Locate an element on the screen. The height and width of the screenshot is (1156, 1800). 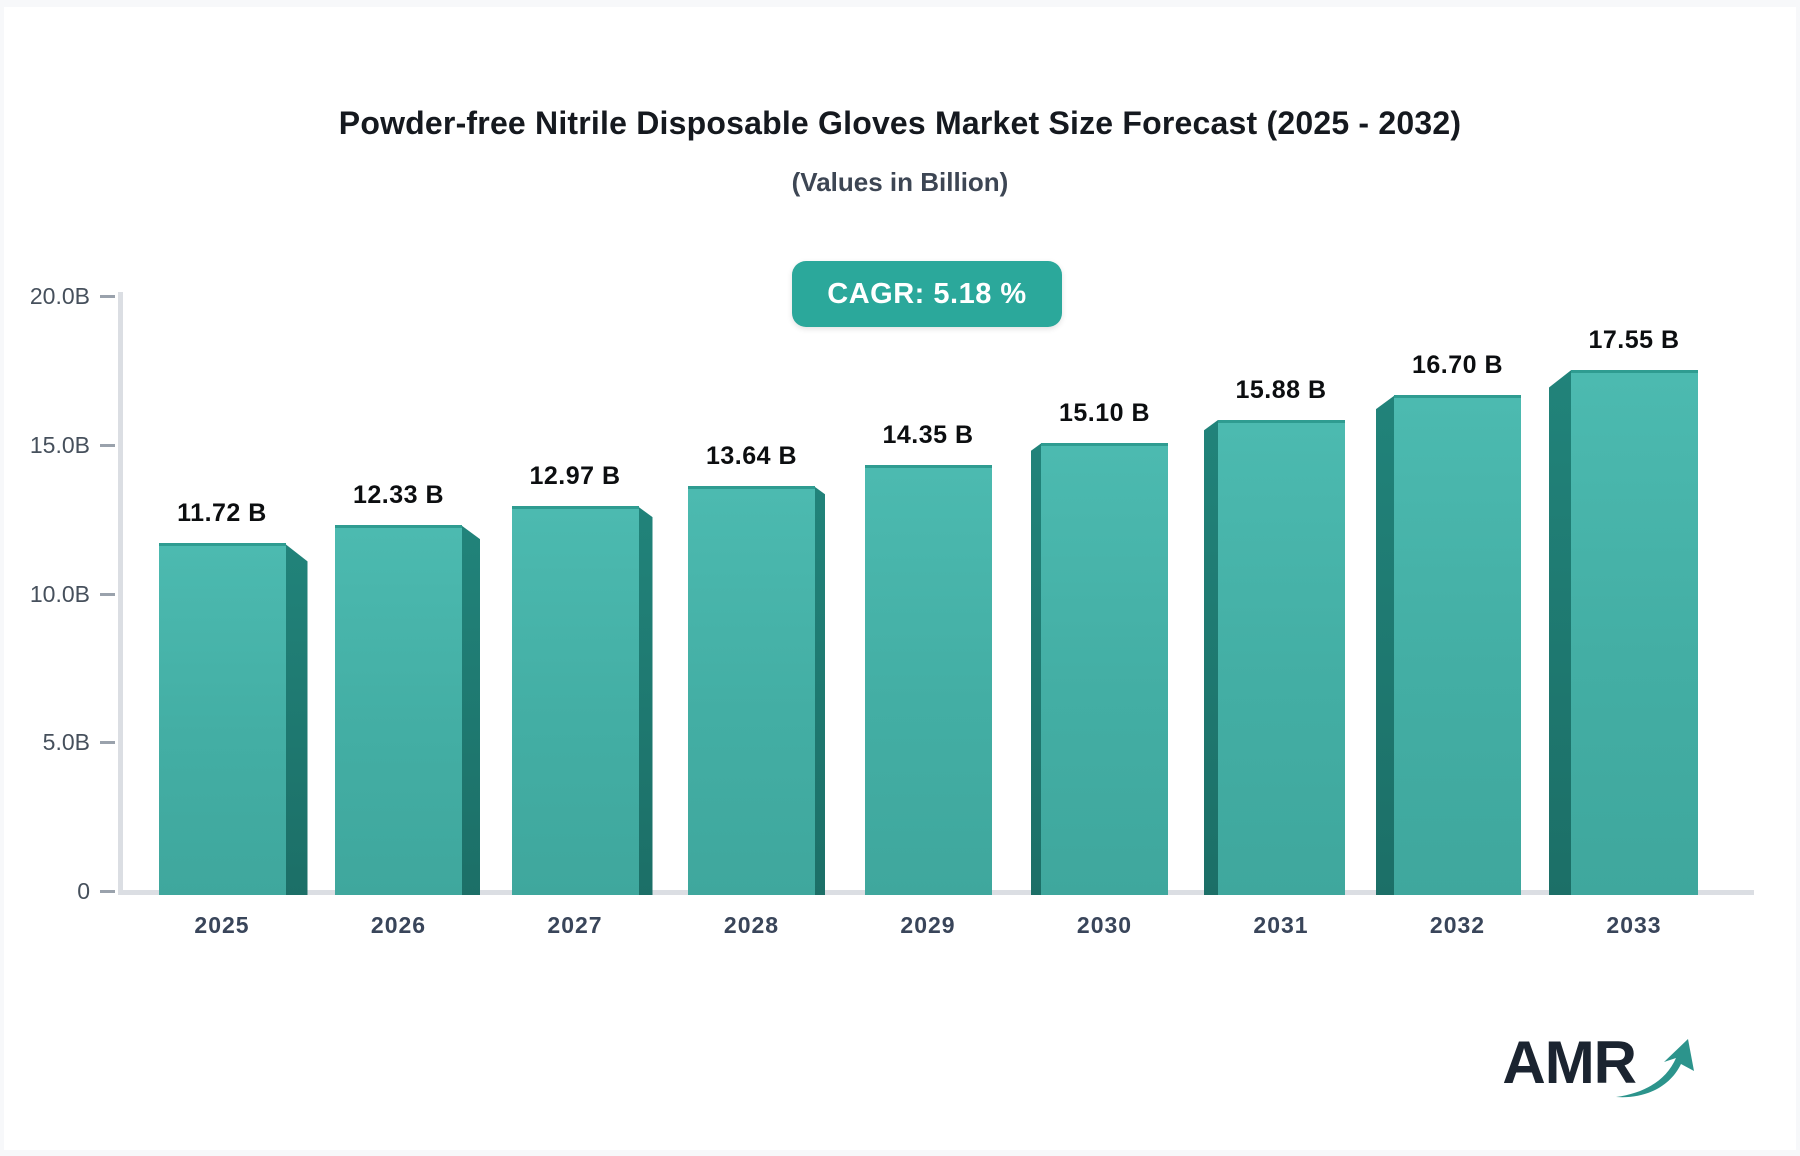
amr-logo: AMR is located at coordinates (1603, 1067).